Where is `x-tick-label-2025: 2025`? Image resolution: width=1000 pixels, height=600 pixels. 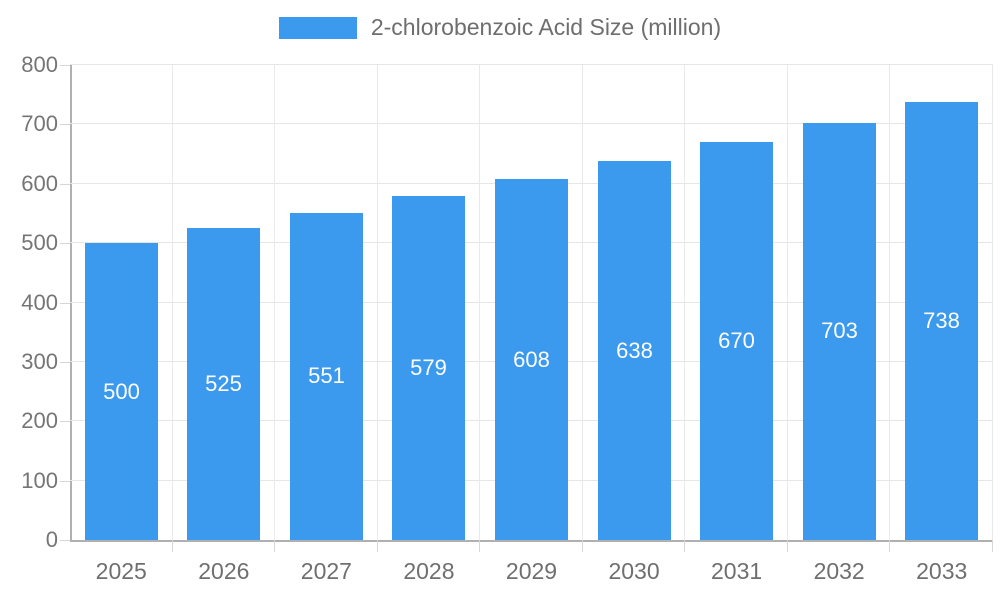
x-tick-label-2025: 2025 is located at coordinates (121, 571).